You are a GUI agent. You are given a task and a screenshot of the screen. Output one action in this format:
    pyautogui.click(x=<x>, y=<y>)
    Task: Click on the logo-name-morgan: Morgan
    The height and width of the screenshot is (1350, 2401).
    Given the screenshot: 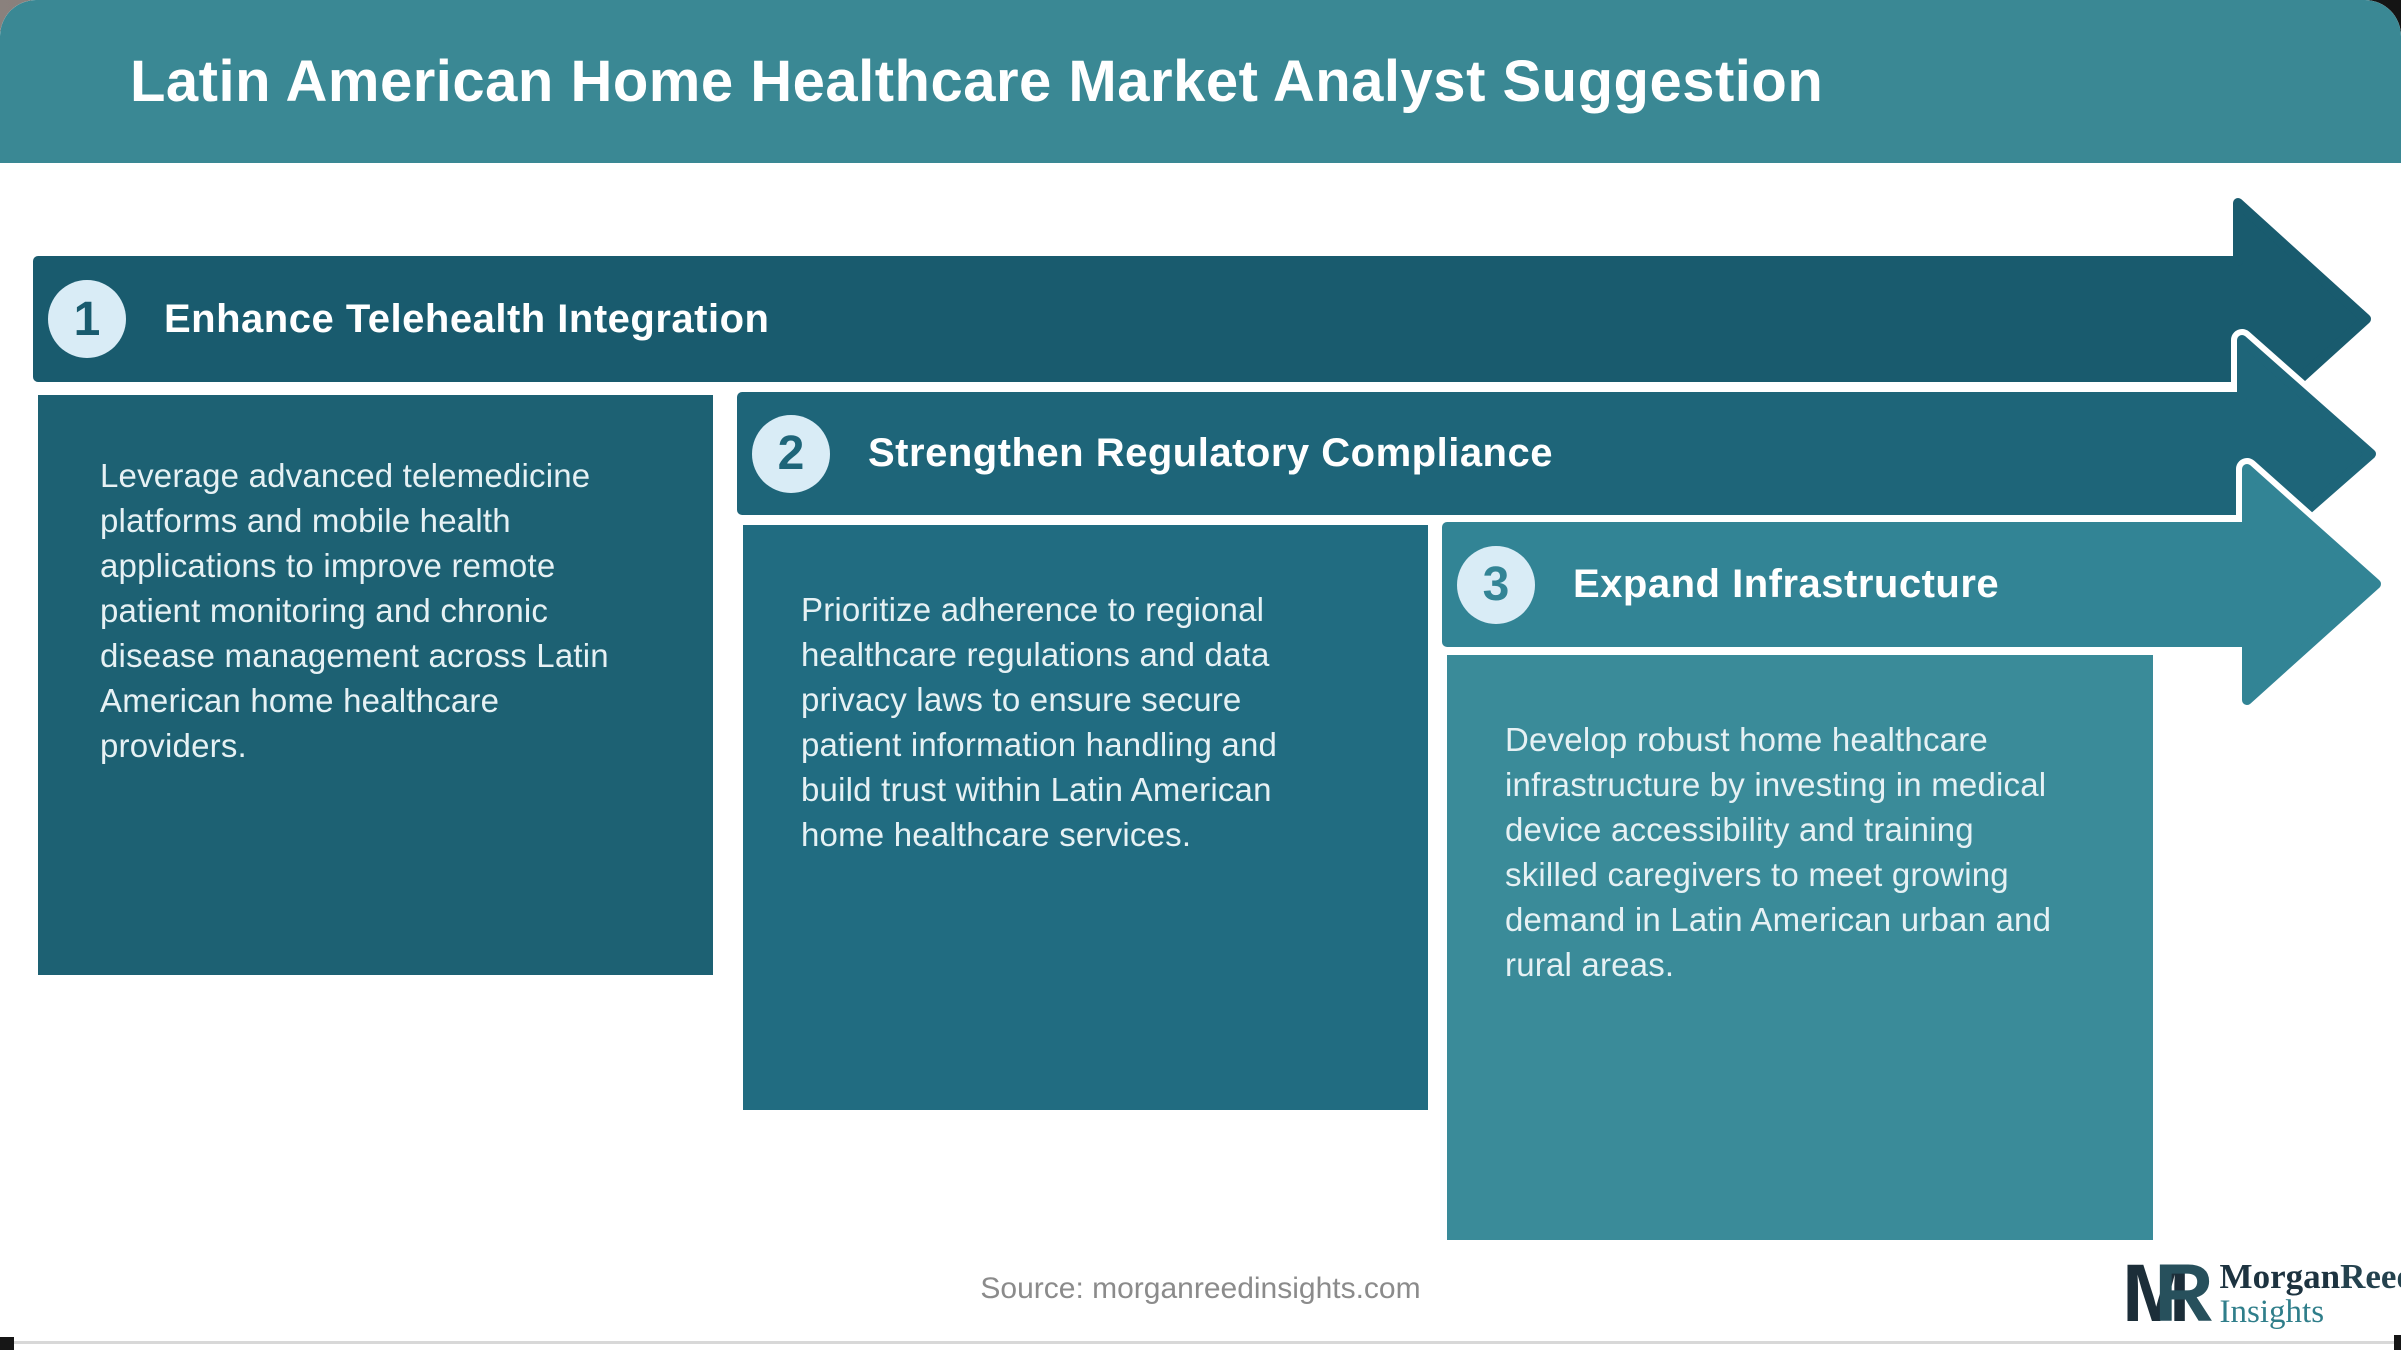 What is the action you would take?
    pyautogui.click(x=2280, y=1276)
    